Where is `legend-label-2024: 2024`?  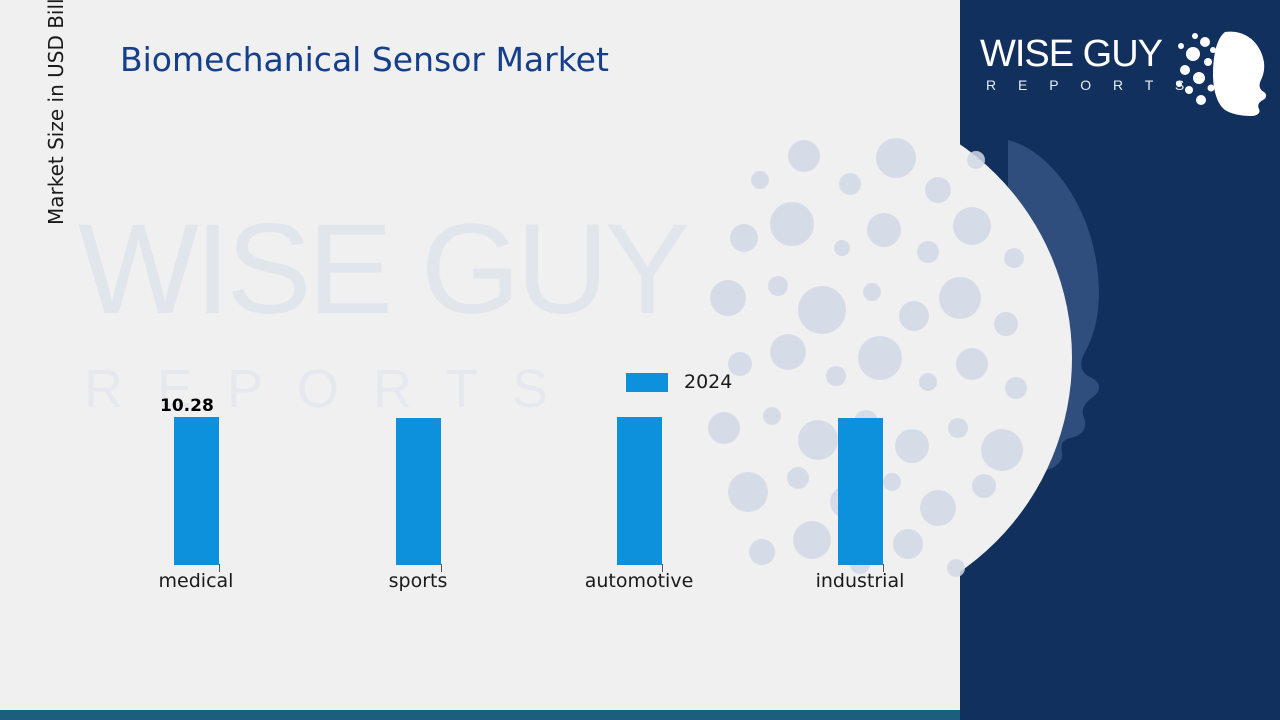 legend-label-2024: 2024 is located at coordinates (708, 382).